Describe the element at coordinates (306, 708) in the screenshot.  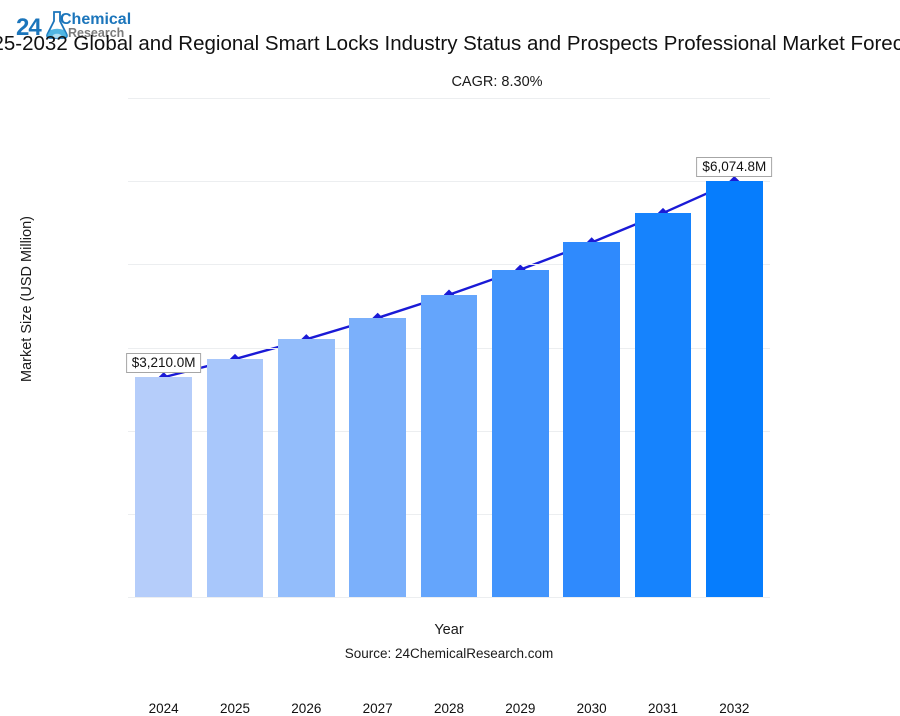
I see `x-axis-tick-label: 2026` at that location.